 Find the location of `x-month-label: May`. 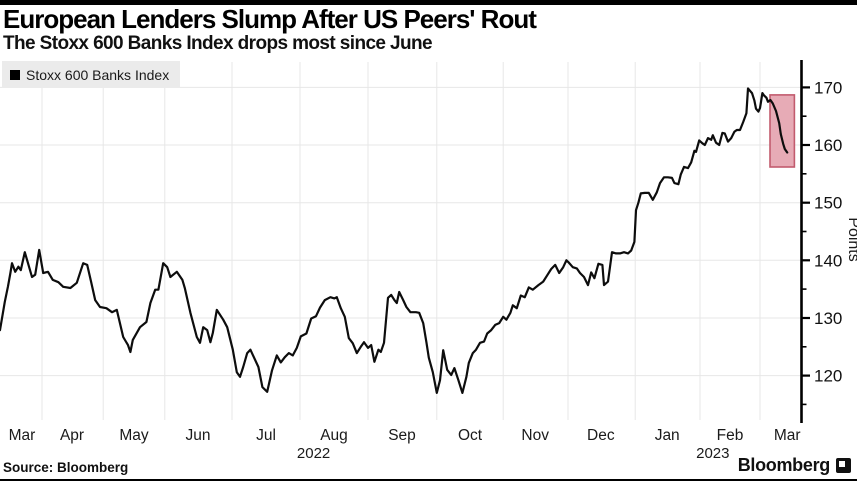

x-month-label: May is located at coordinates (134, 435).